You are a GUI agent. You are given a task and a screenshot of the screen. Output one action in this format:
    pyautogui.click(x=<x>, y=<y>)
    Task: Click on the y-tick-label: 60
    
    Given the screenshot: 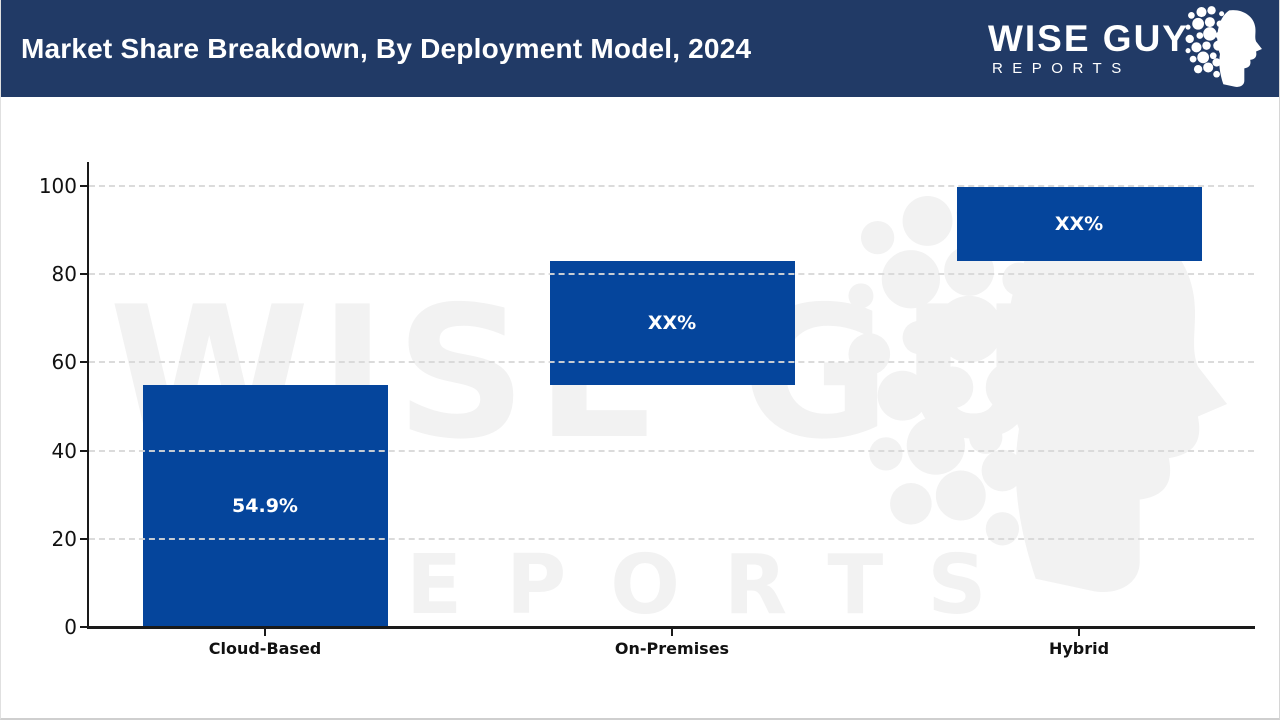 What is the action you would take?
    pyautogui.click(x=64, y=362)
    